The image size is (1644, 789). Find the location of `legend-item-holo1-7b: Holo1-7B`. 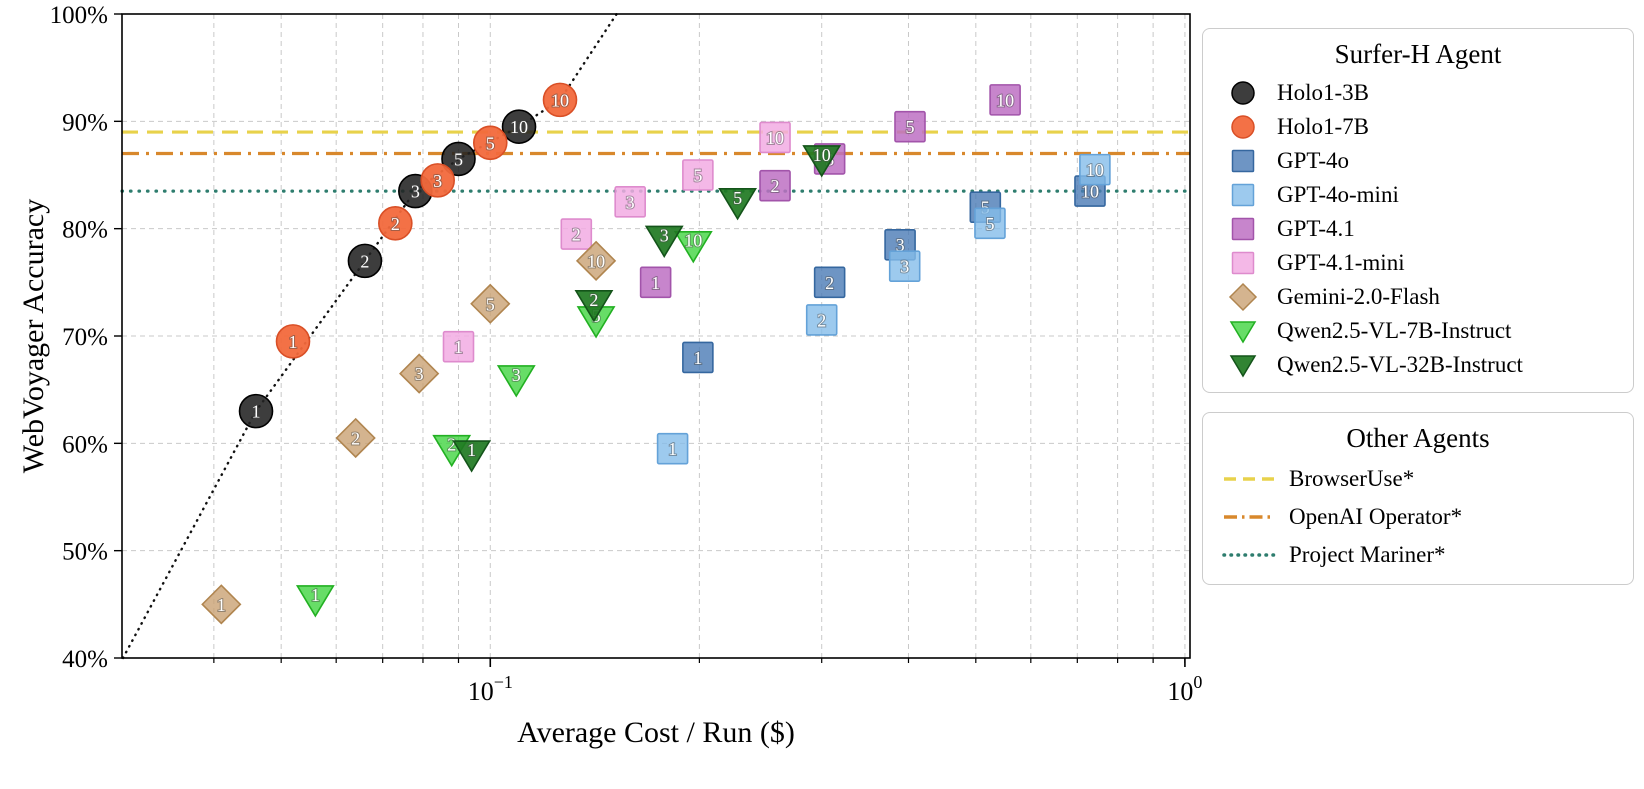

legend-item-holo1-7b: Holo1-7B is located at coordinates (1418, 127).